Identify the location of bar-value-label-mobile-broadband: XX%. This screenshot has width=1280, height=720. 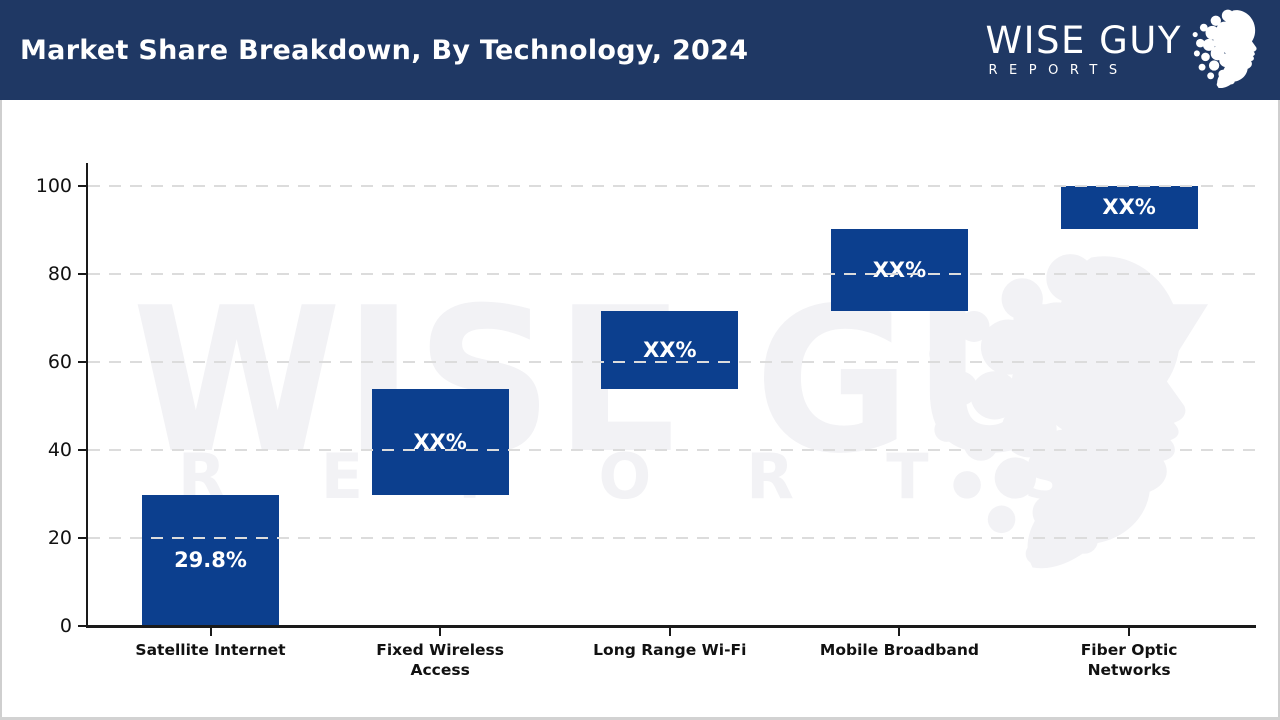
(899, 270).